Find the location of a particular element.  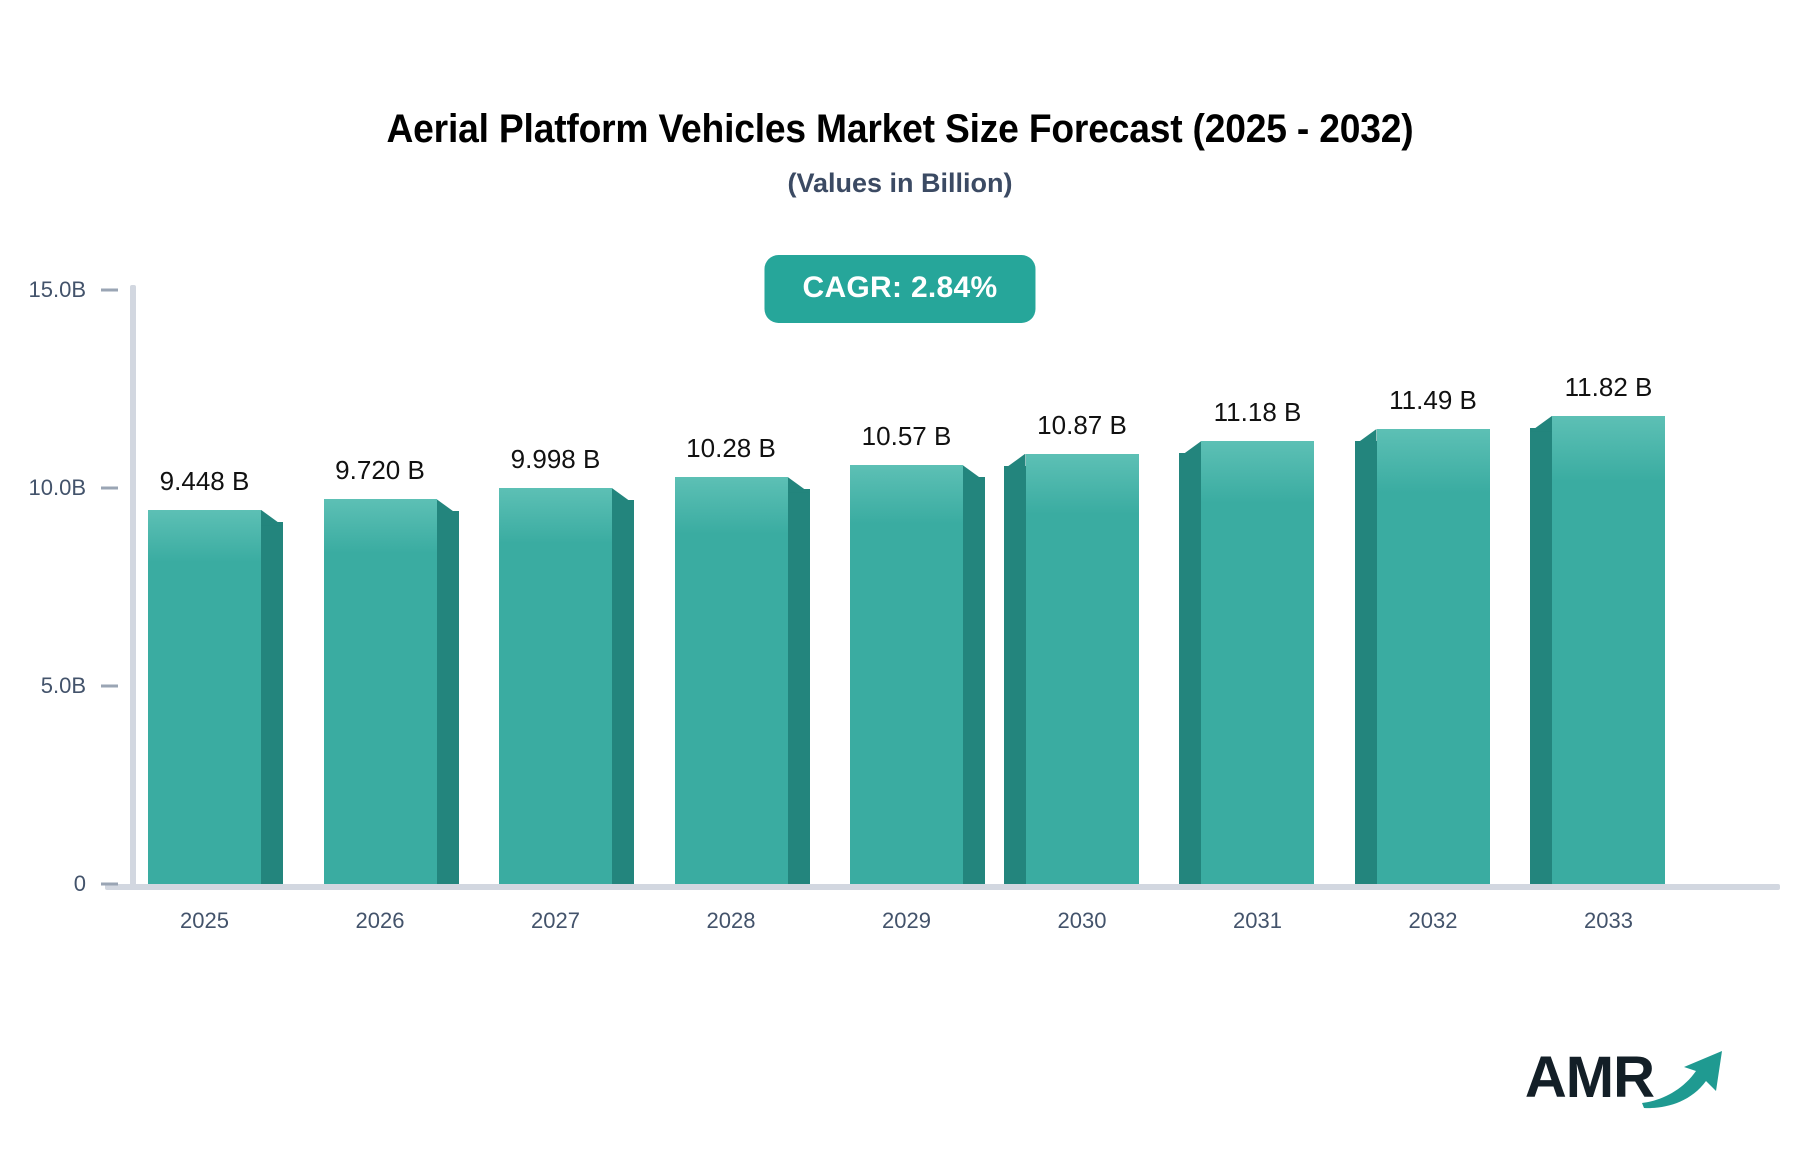

bar-2028 is located at coordinates (742, 680).